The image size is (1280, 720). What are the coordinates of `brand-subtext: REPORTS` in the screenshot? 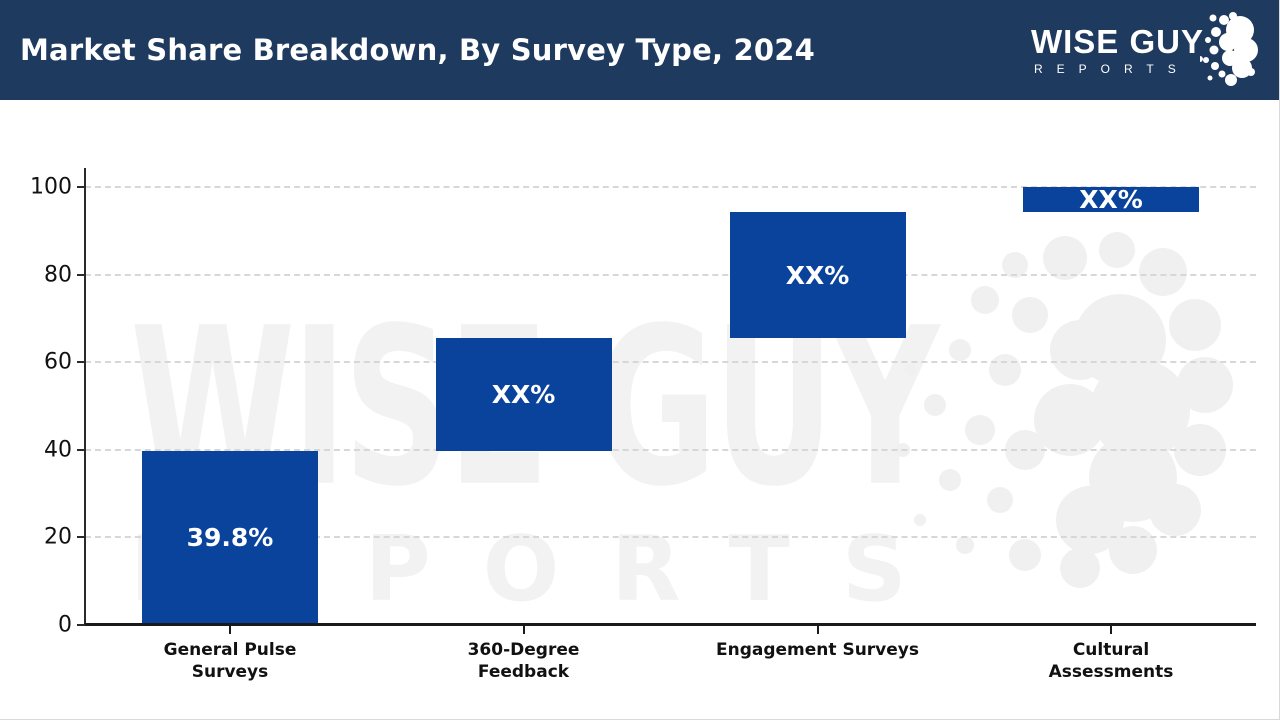 It's located at (1111, 69).